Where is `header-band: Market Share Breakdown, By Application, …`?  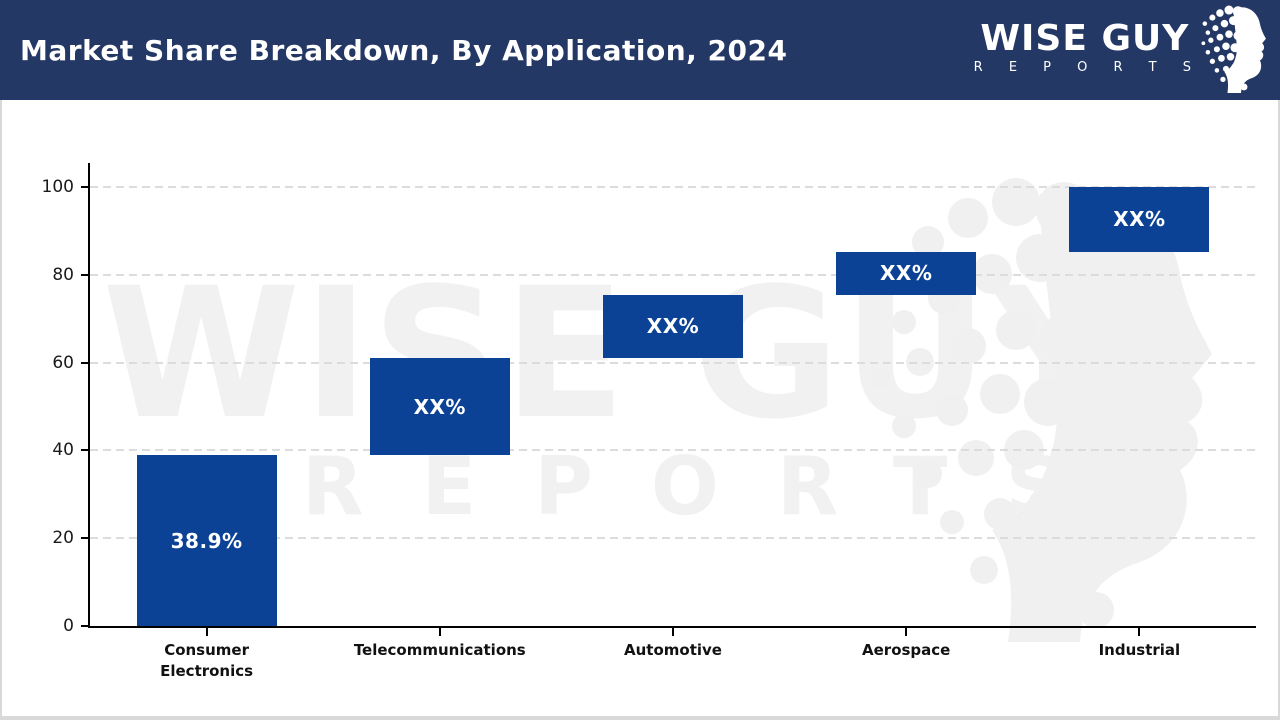 header-band: Market Share Breakdown, By Application, … is located at coordinates (640, 50).